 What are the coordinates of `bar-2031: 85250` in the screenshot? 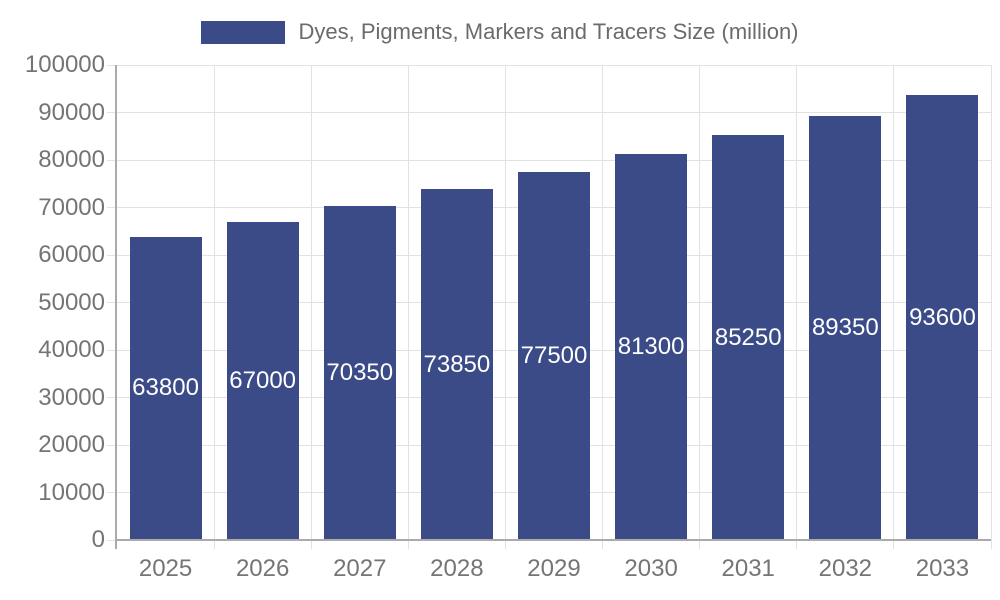 It's located at (748, 337).